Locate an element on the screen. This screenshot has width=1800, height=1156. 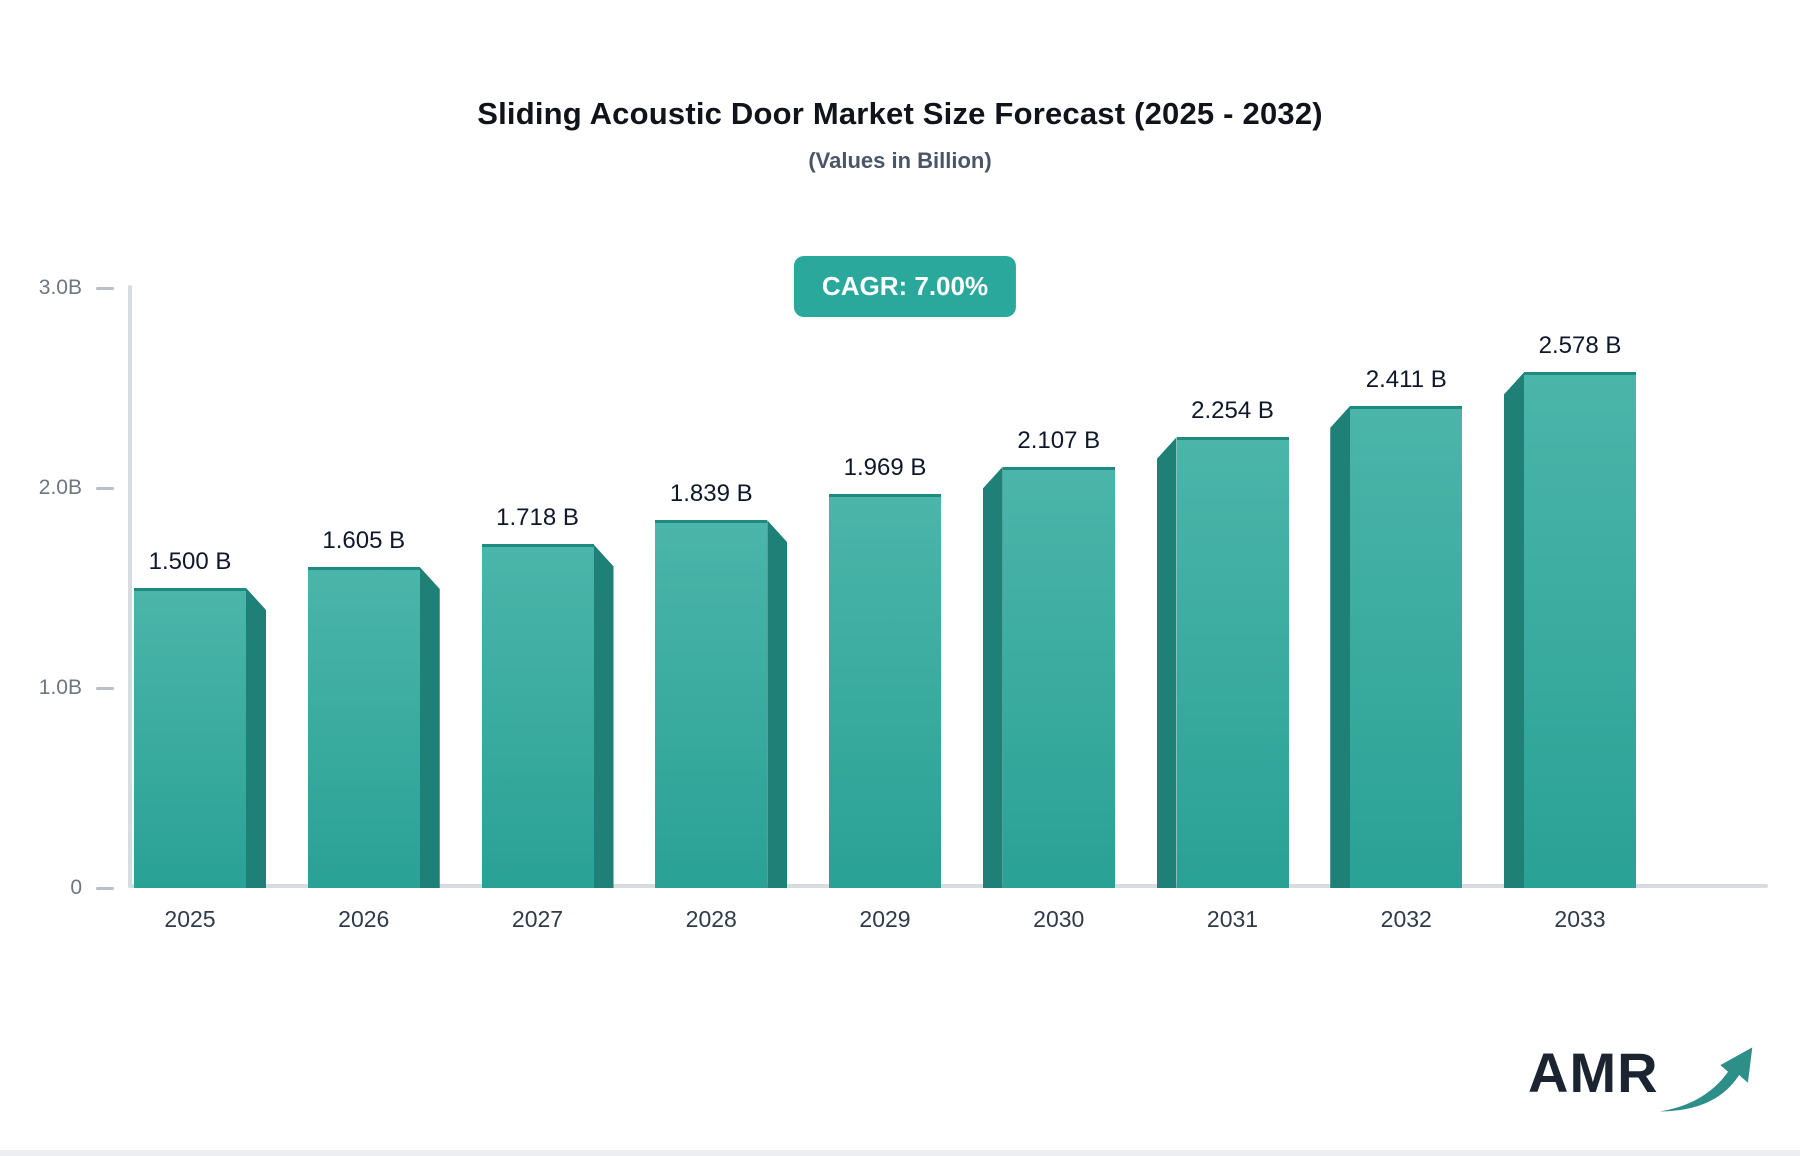
bar-side-2028 is located at coordinates (777, 704).